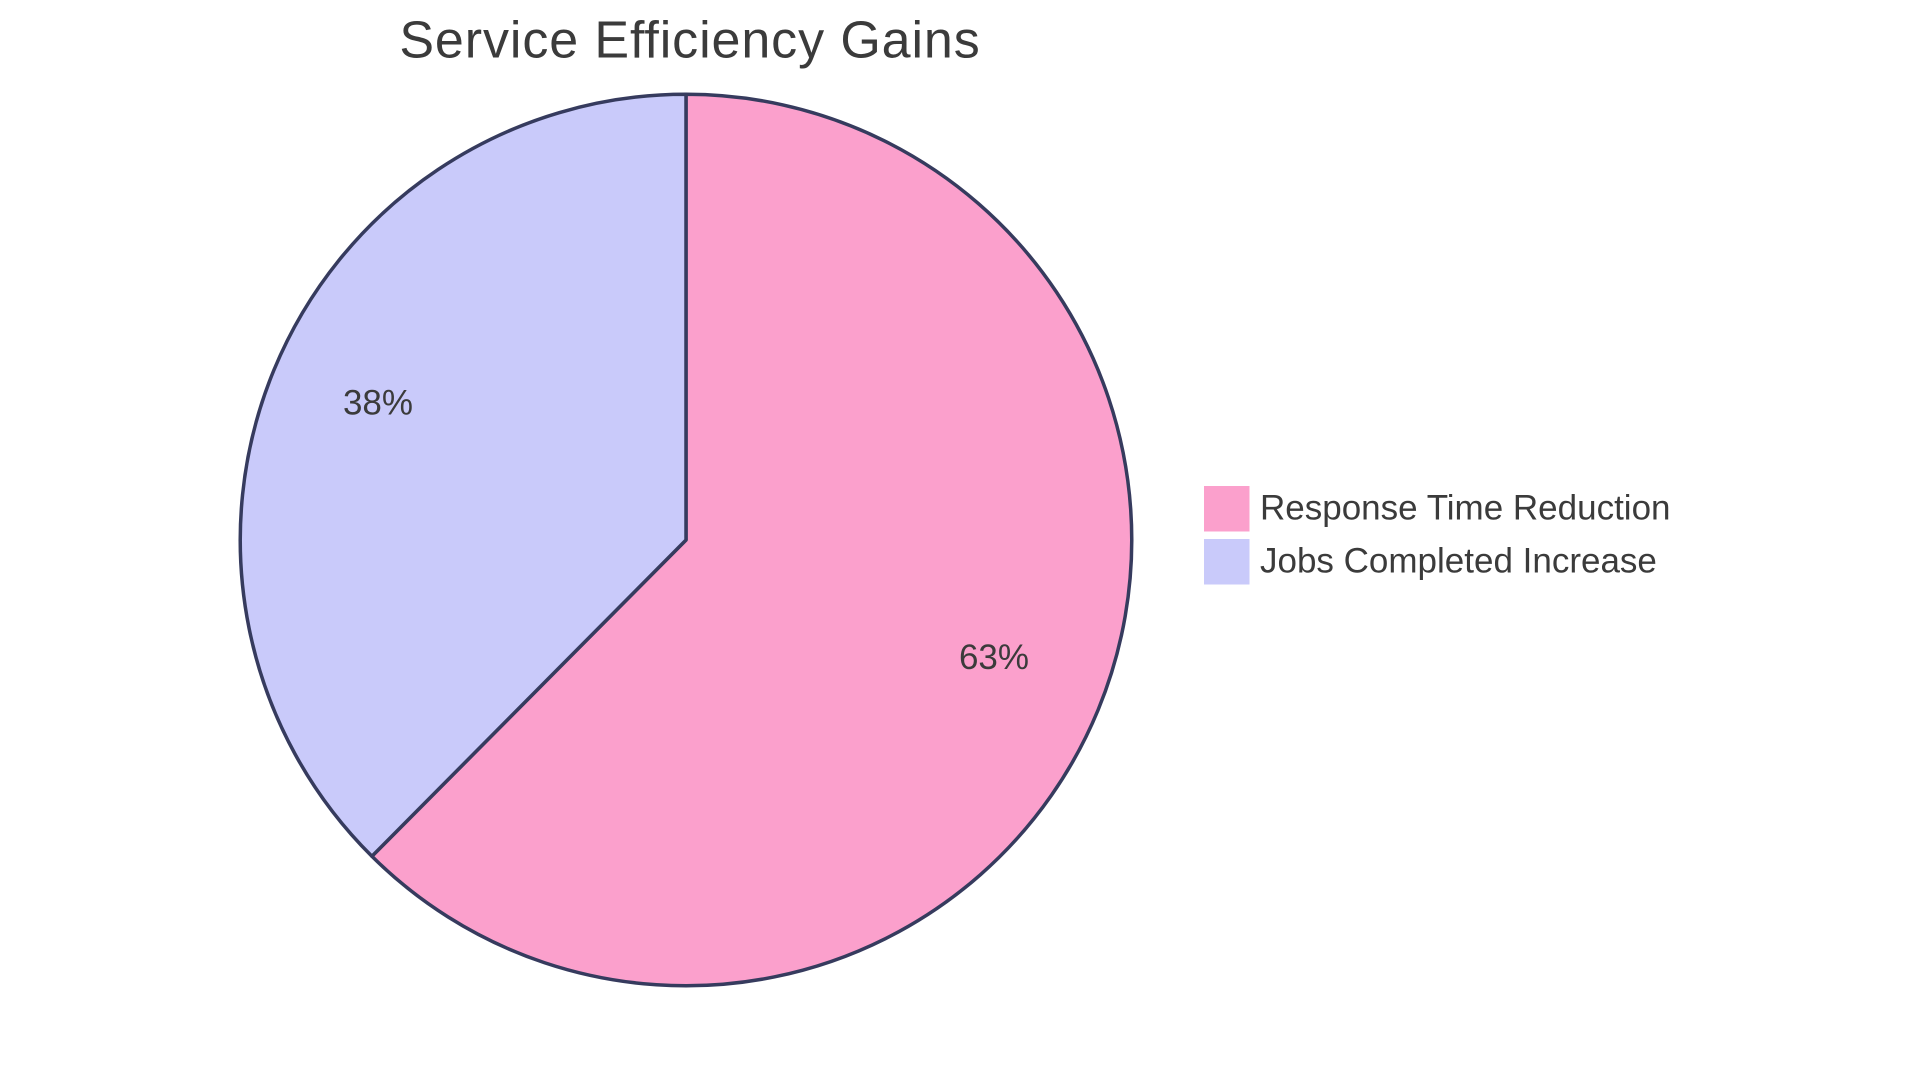 The width and height of the screenshot is (1920, 1083). What do you see at coordinates (689, 40) in the screenshot?
I see `svg-text: Service Efficiency Gains` at bounding box center [689, 40].